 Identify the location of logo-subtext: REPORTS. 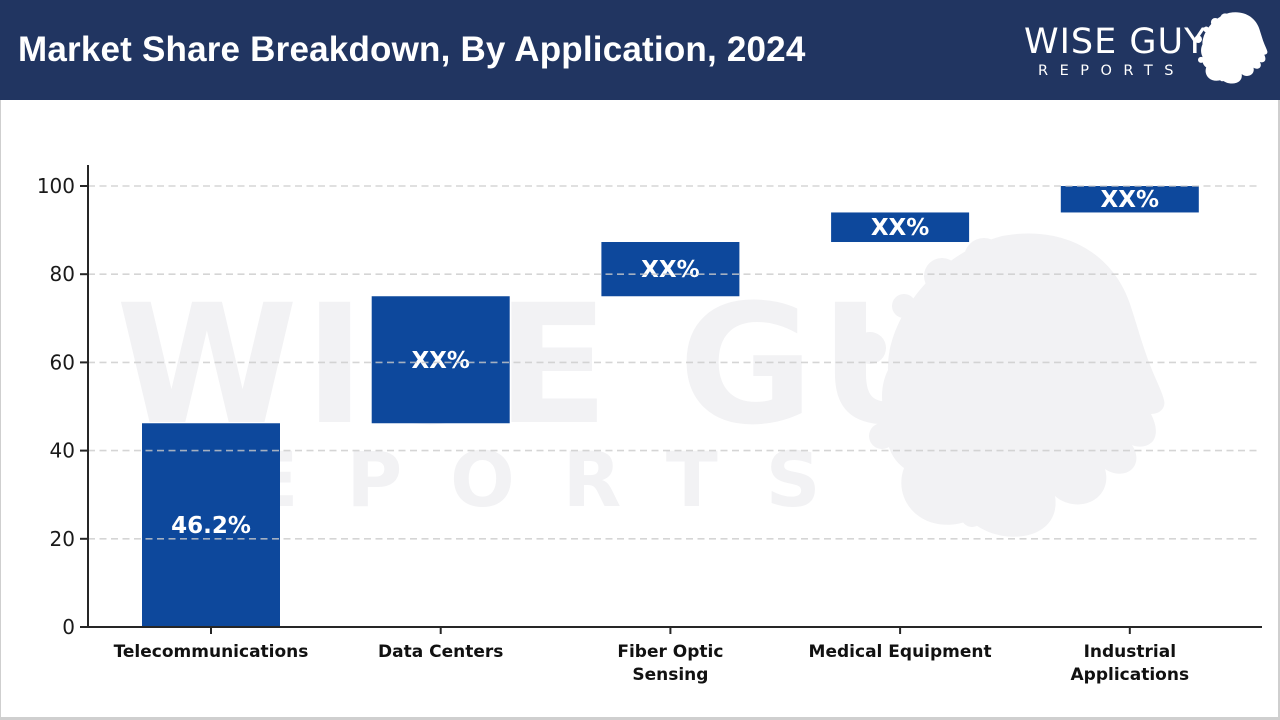
(1111, 71).